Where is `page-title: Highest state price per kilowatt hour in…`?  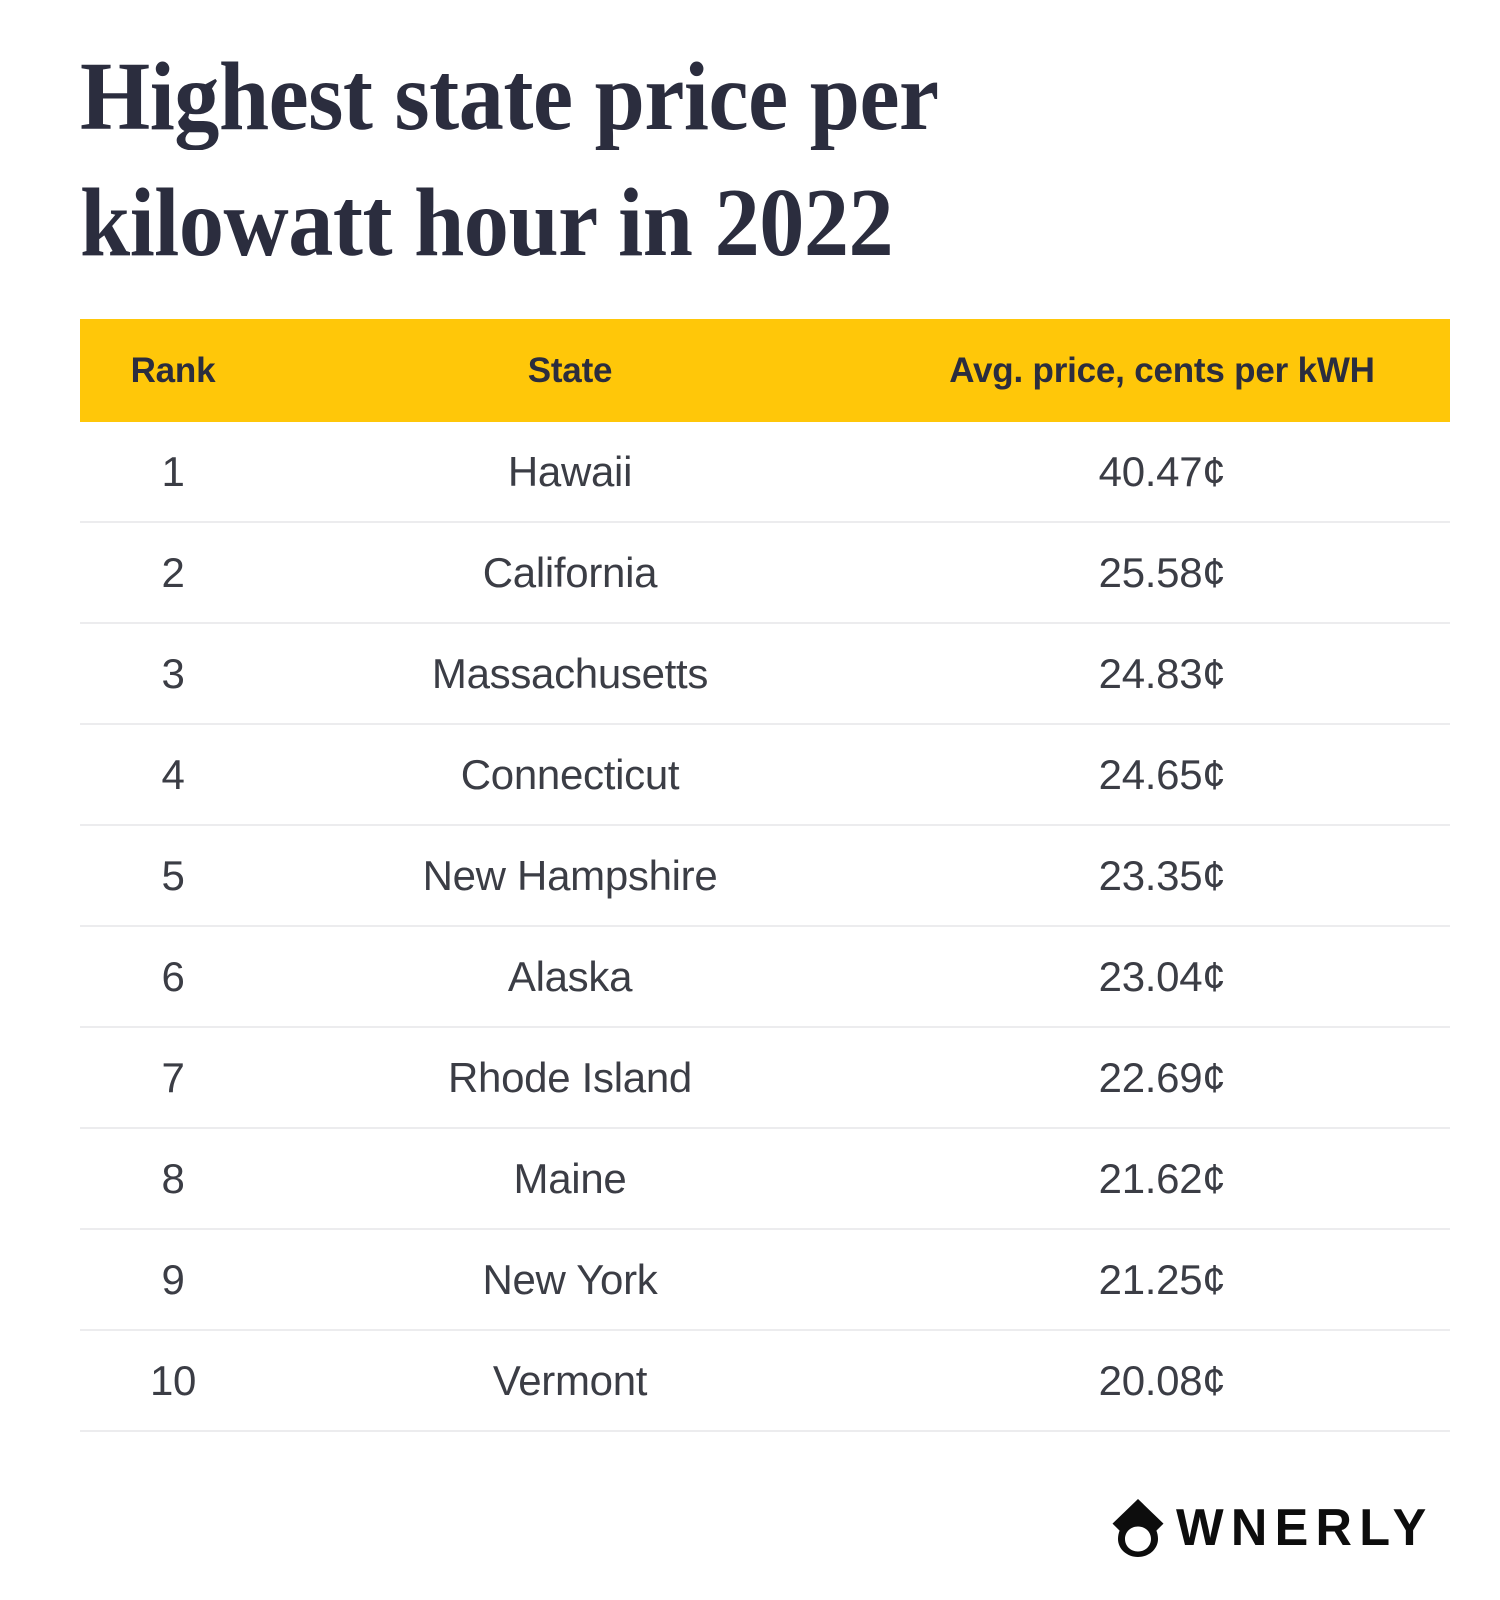
page-title: Highest state price per kilowatt hour in… is located at coordinates (660, 160).